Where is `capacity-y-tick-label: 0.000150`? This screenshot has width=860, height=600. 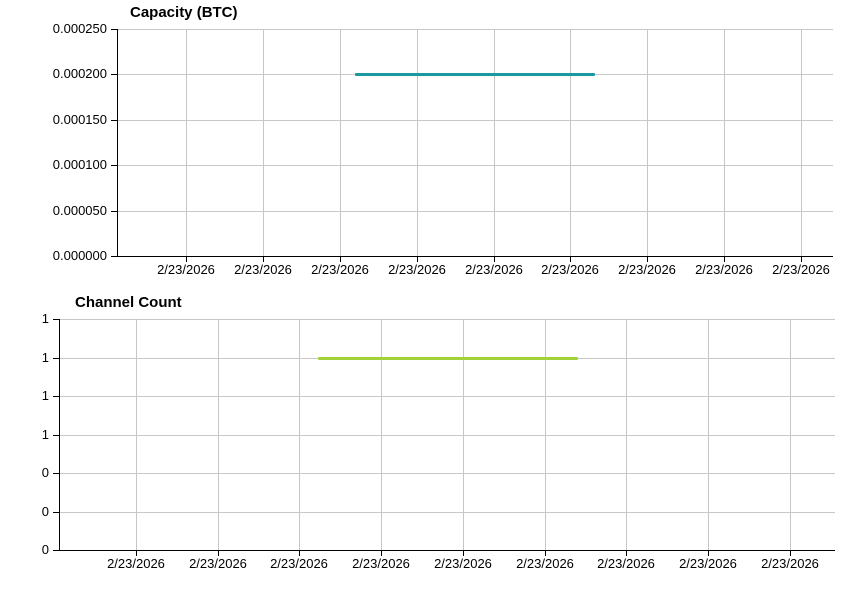 capacity-y-tick-label: 0.000150 is located at coordinates (79, 119).